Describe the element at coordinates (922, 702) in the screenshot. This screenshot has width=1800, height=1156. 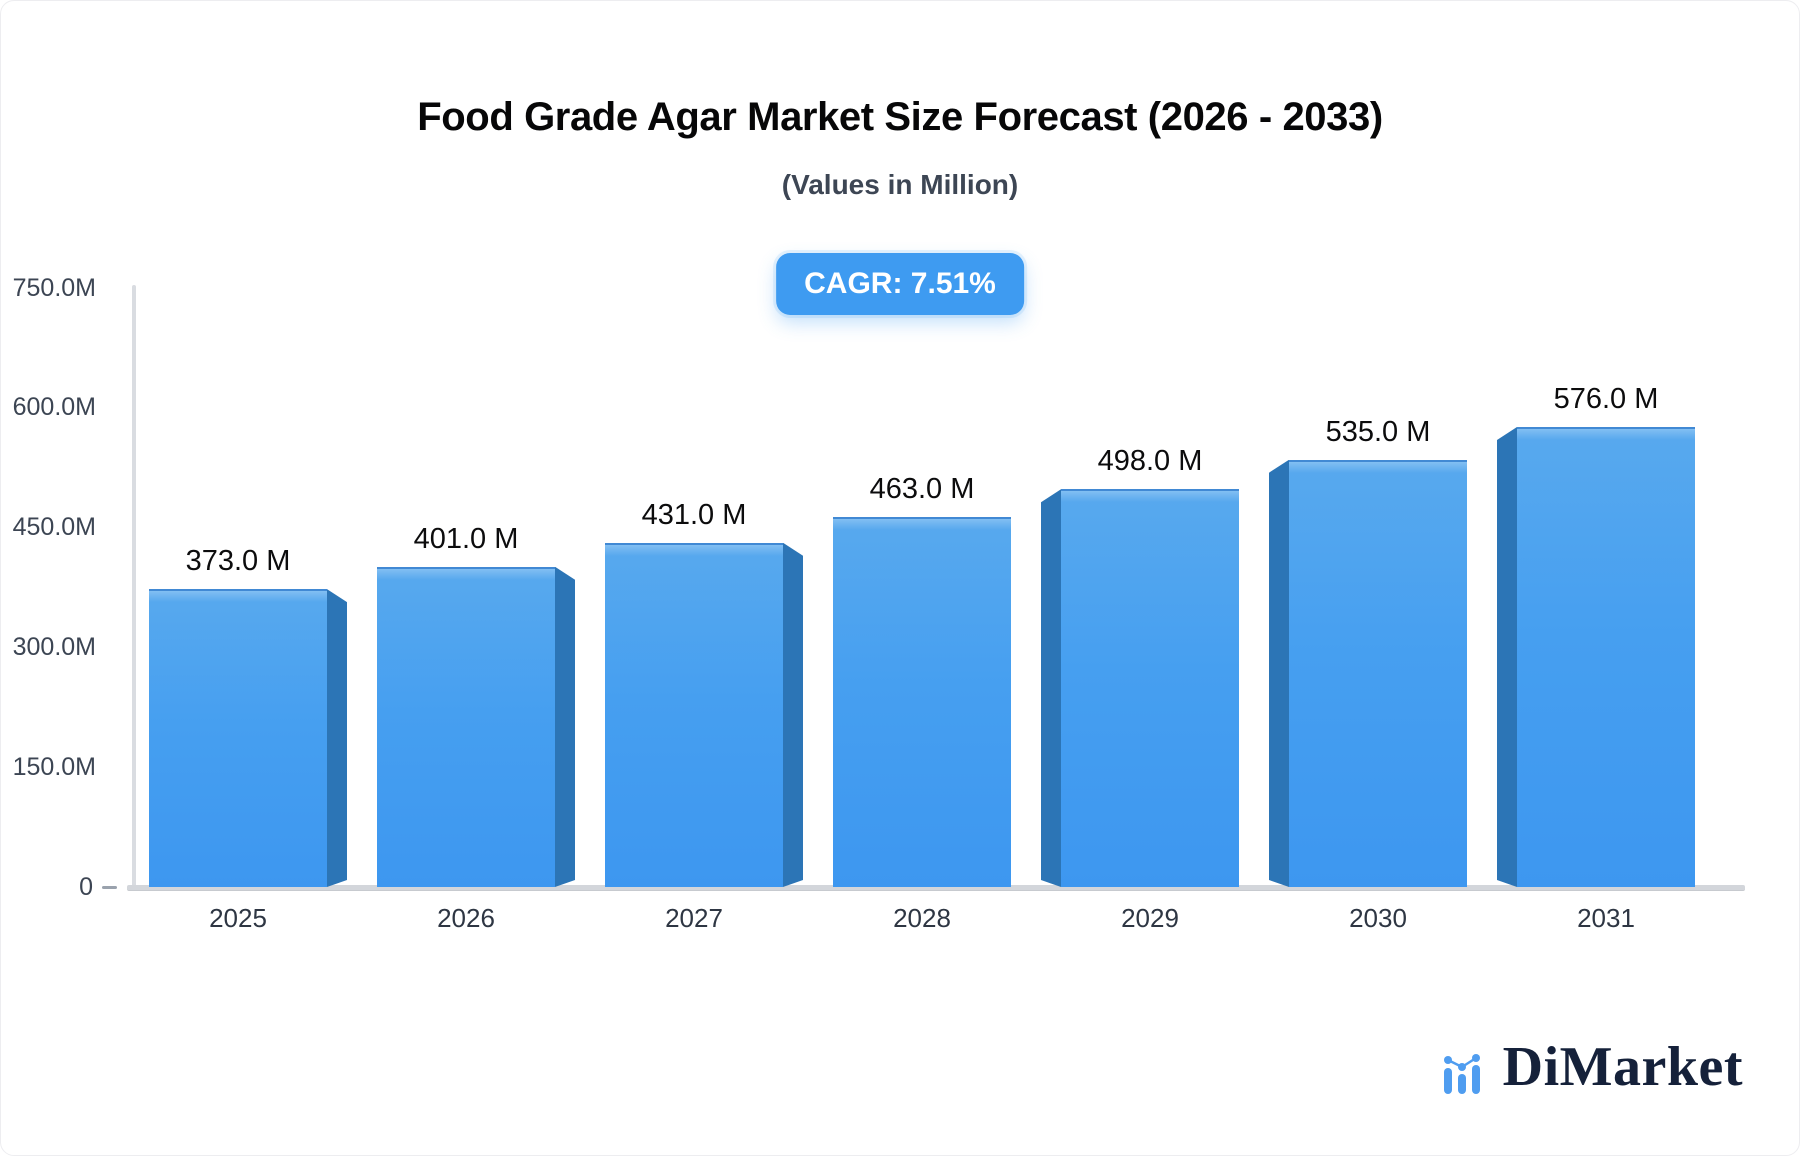
I see `bar-2028` at that location.